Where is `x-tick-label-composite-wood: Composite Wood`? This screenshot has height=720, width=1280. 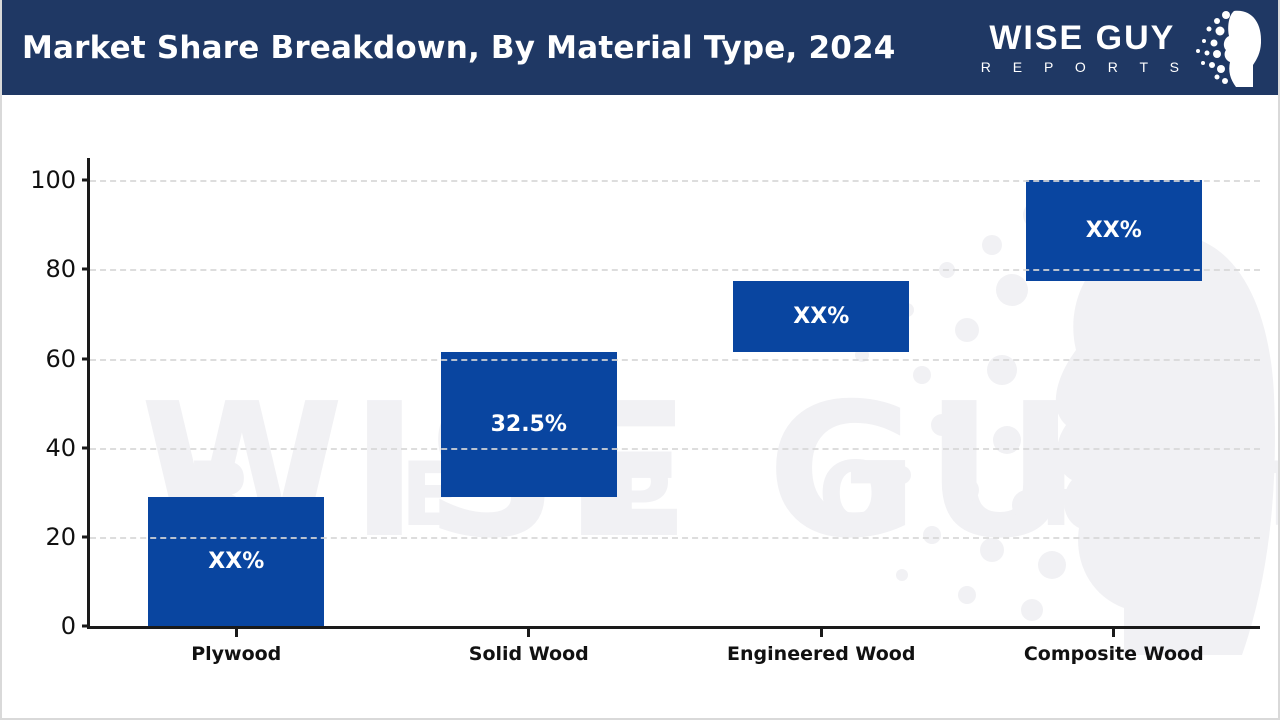 x-tick-label-composite-wood: Composite Wood is located at coordinates (1113, 654).